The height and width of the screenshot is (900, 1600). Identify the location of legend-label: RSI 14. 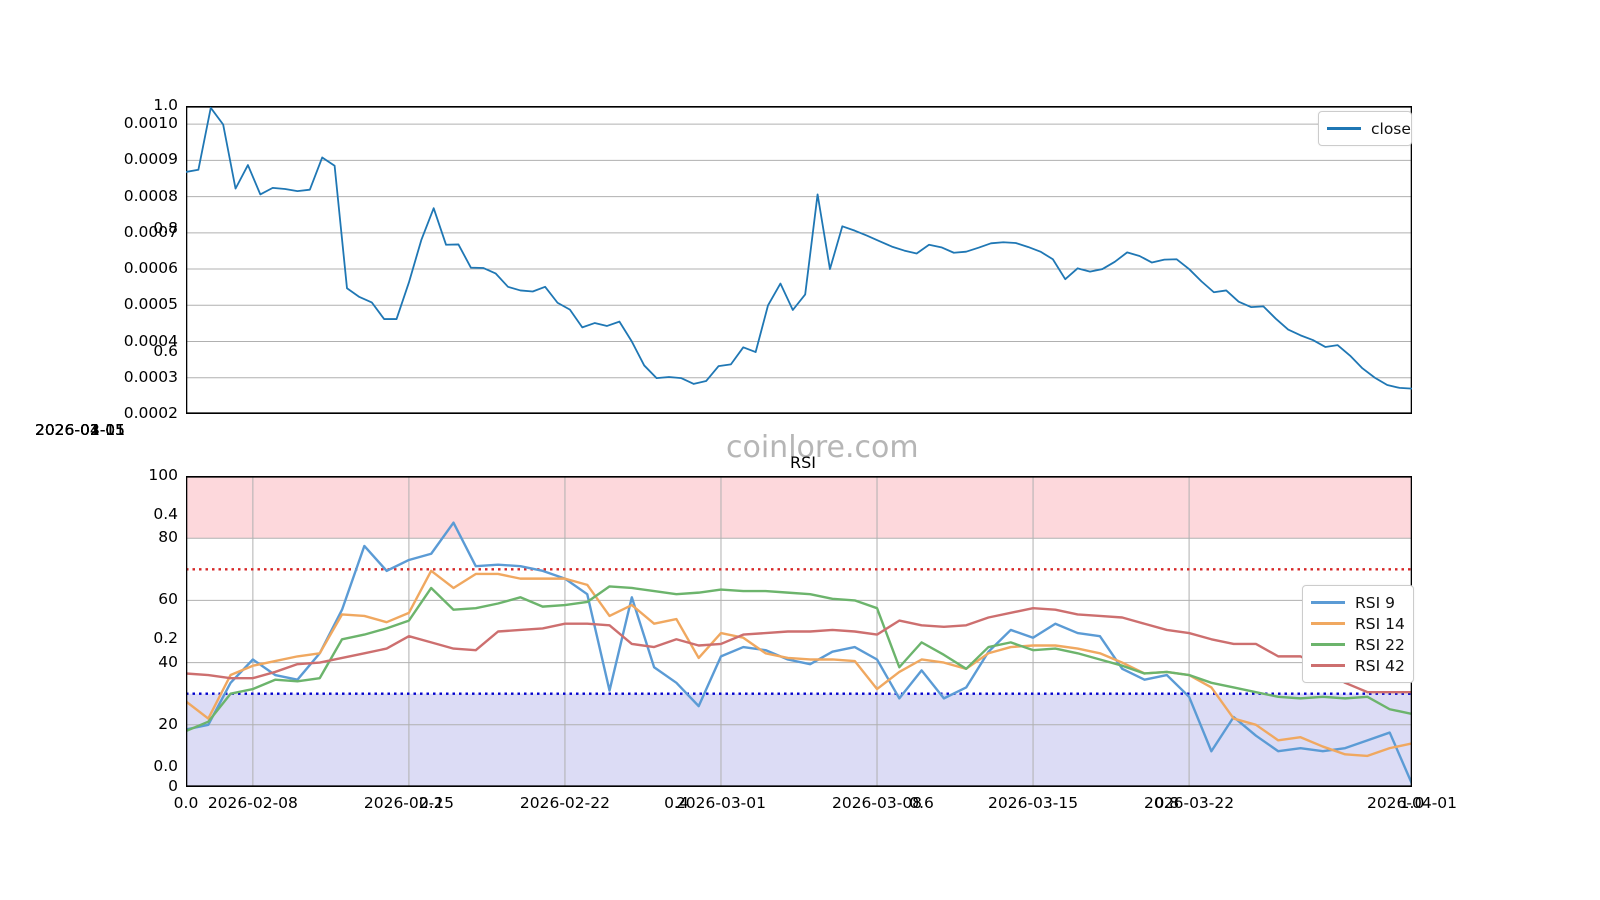
(1380, 623).